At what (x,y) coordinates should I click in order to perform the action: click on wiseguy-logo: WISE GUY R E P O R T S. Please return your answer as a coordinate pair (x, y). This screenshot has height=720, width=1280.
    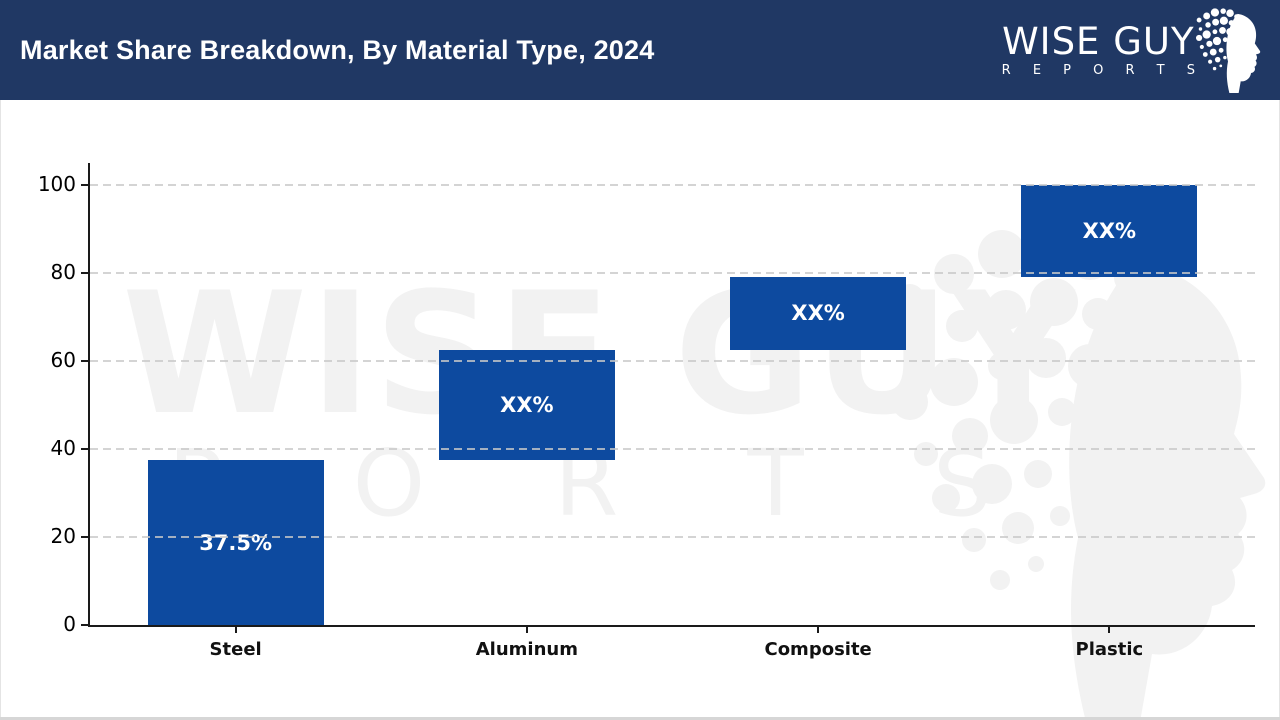
    Looking at the image, I should click on (1129, 50).